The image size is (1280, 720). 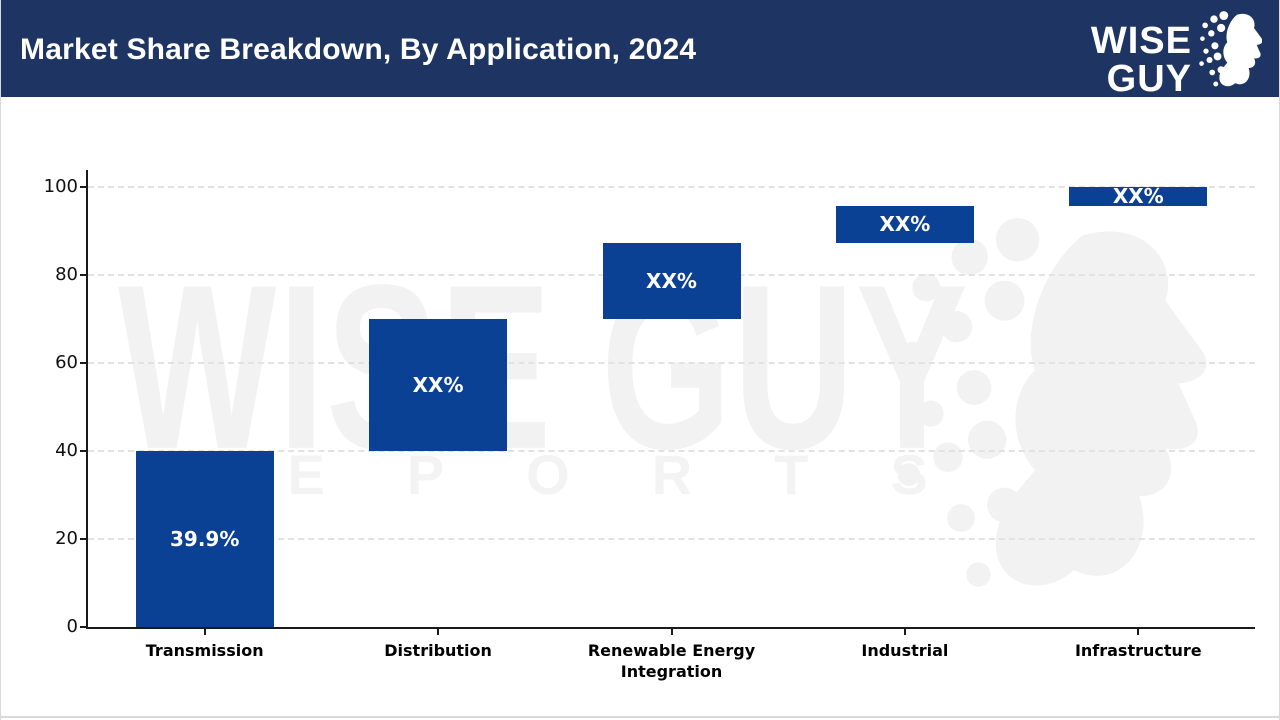 What do you see at coordinates (66, 538) in the screenshot?
I see `y-tick-label-20: 20` at bounding box center [66, 538].